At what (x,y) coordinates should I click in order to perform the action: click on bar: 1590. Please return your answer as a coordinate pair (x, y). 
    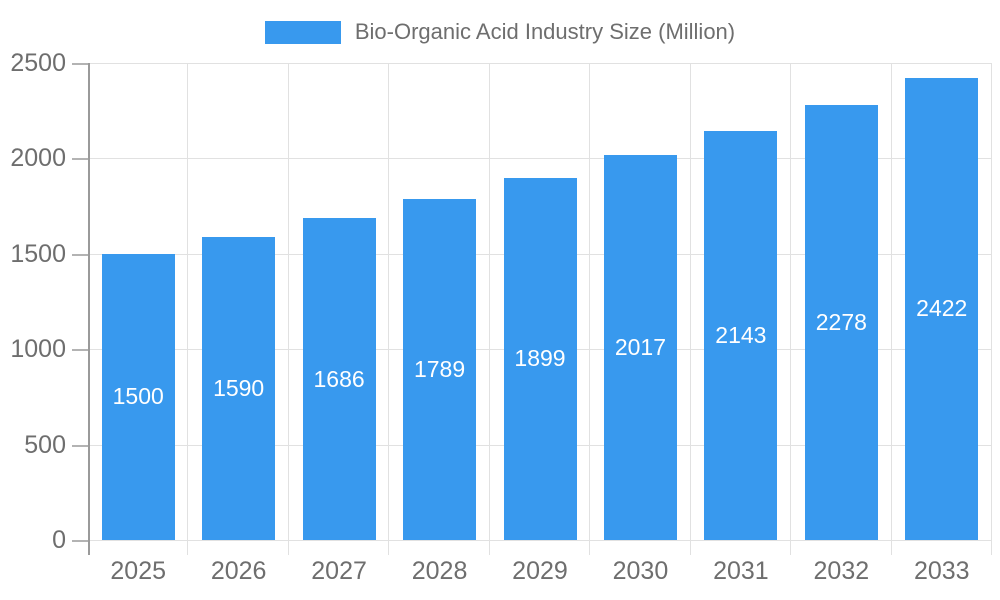
    Looking at the image, I should click on (239, 388).